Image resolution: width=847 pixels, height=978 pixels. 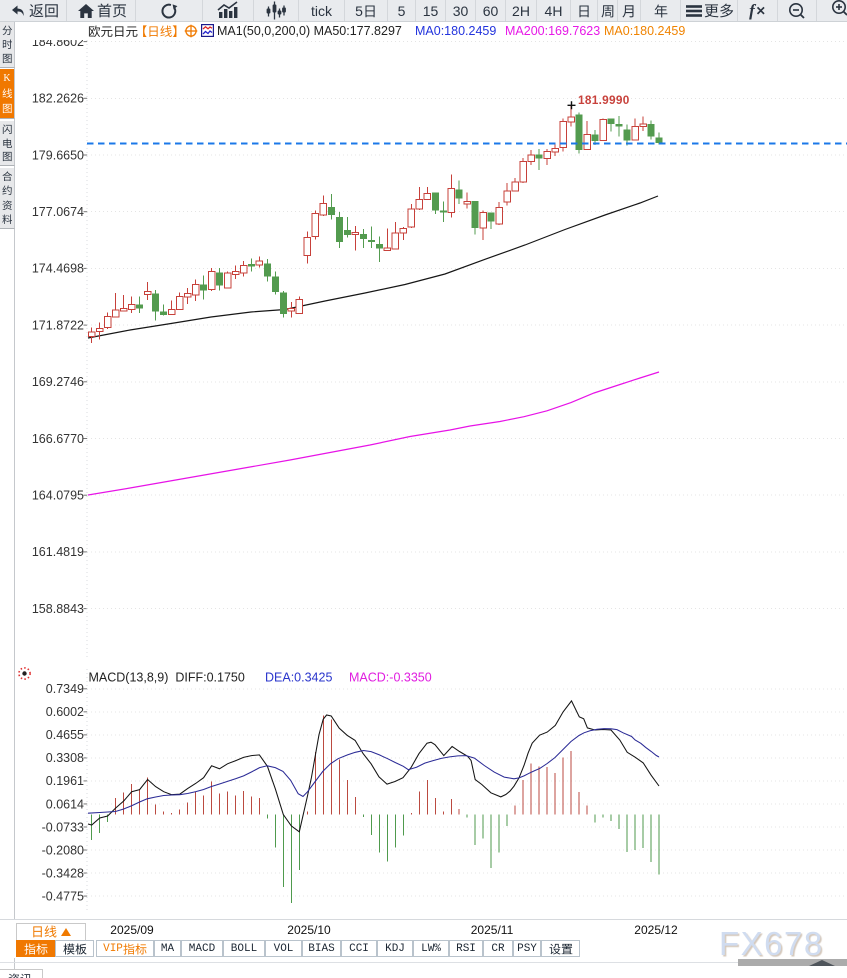 I want to click on svg-text: 0.3308, so click(x=65, y=758).